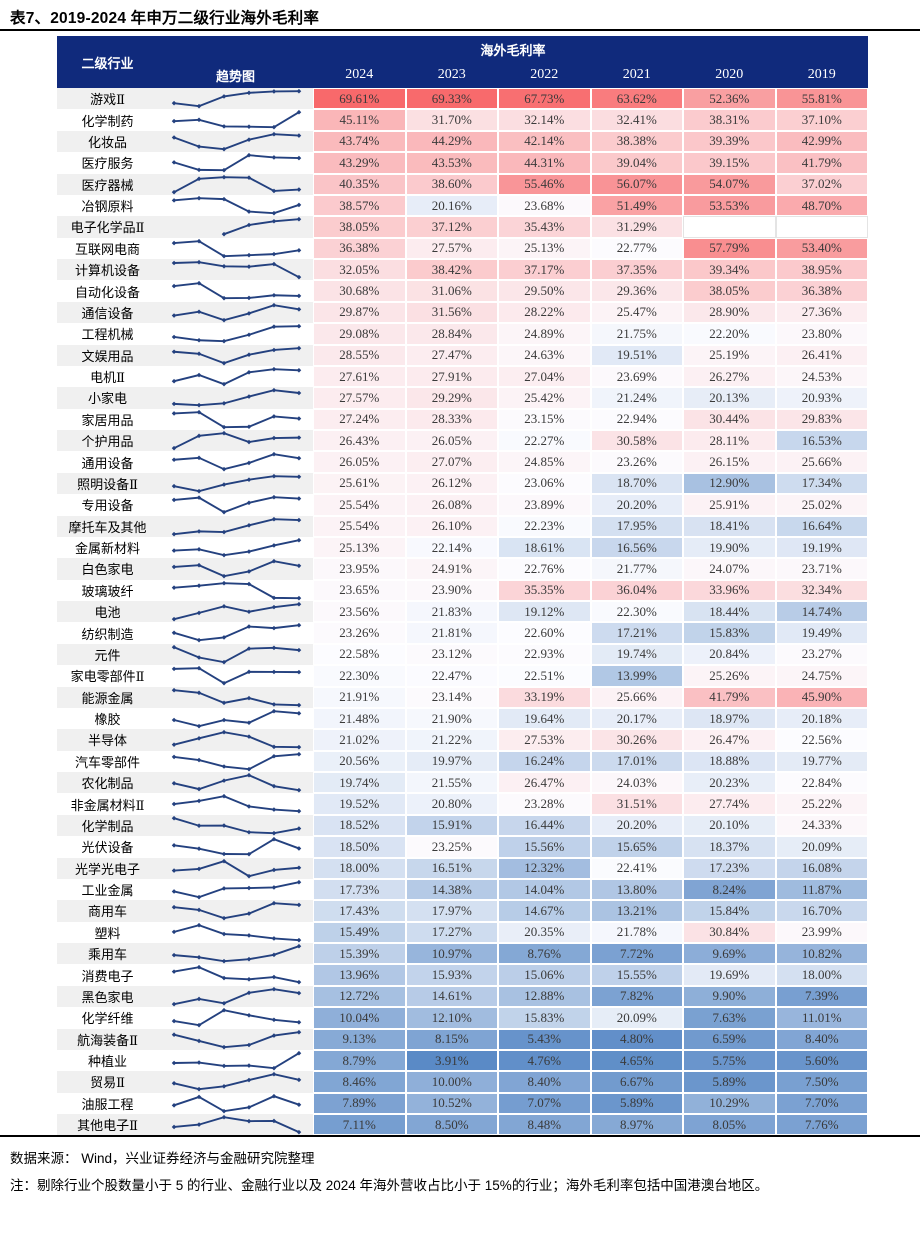  I want to click on industry-name: 家电零部件Ⅱ, so click(107, 676).